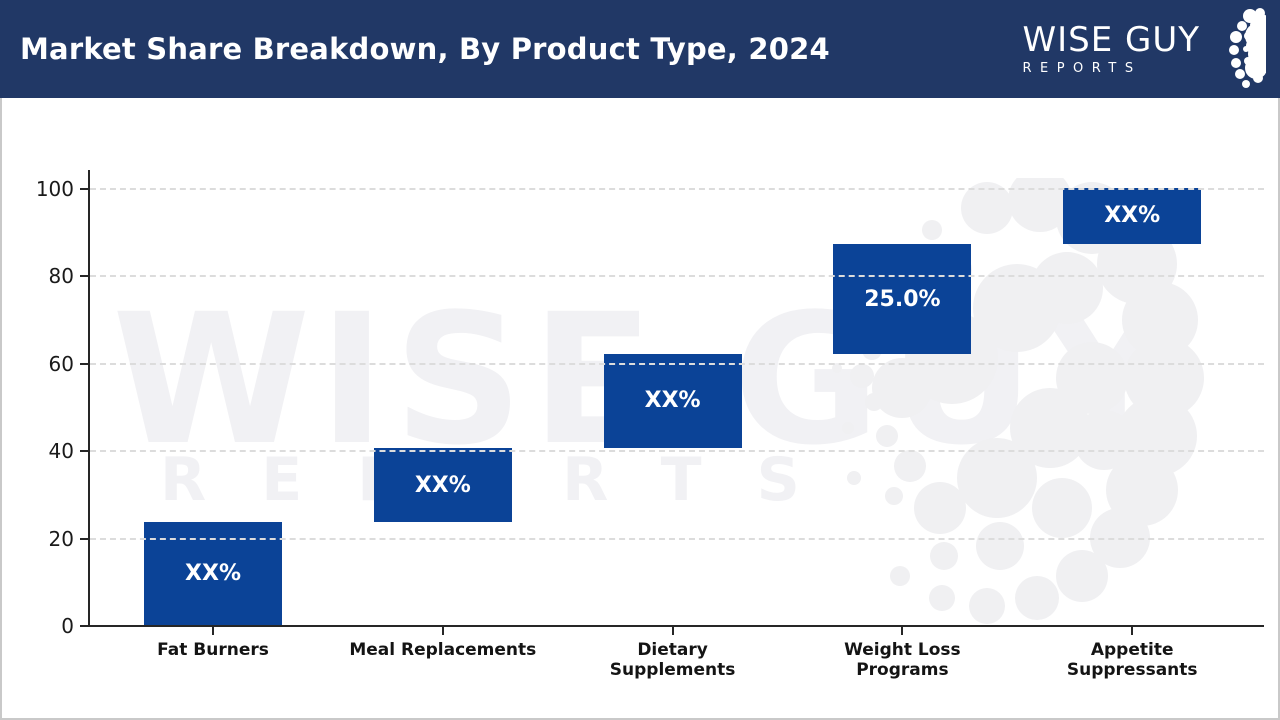 This screenshot has height=720, width=1280. What do you see at coordinates (676, 626) in the screenshot?
I see `x-axis-spine` at bounding box center [676, 626].